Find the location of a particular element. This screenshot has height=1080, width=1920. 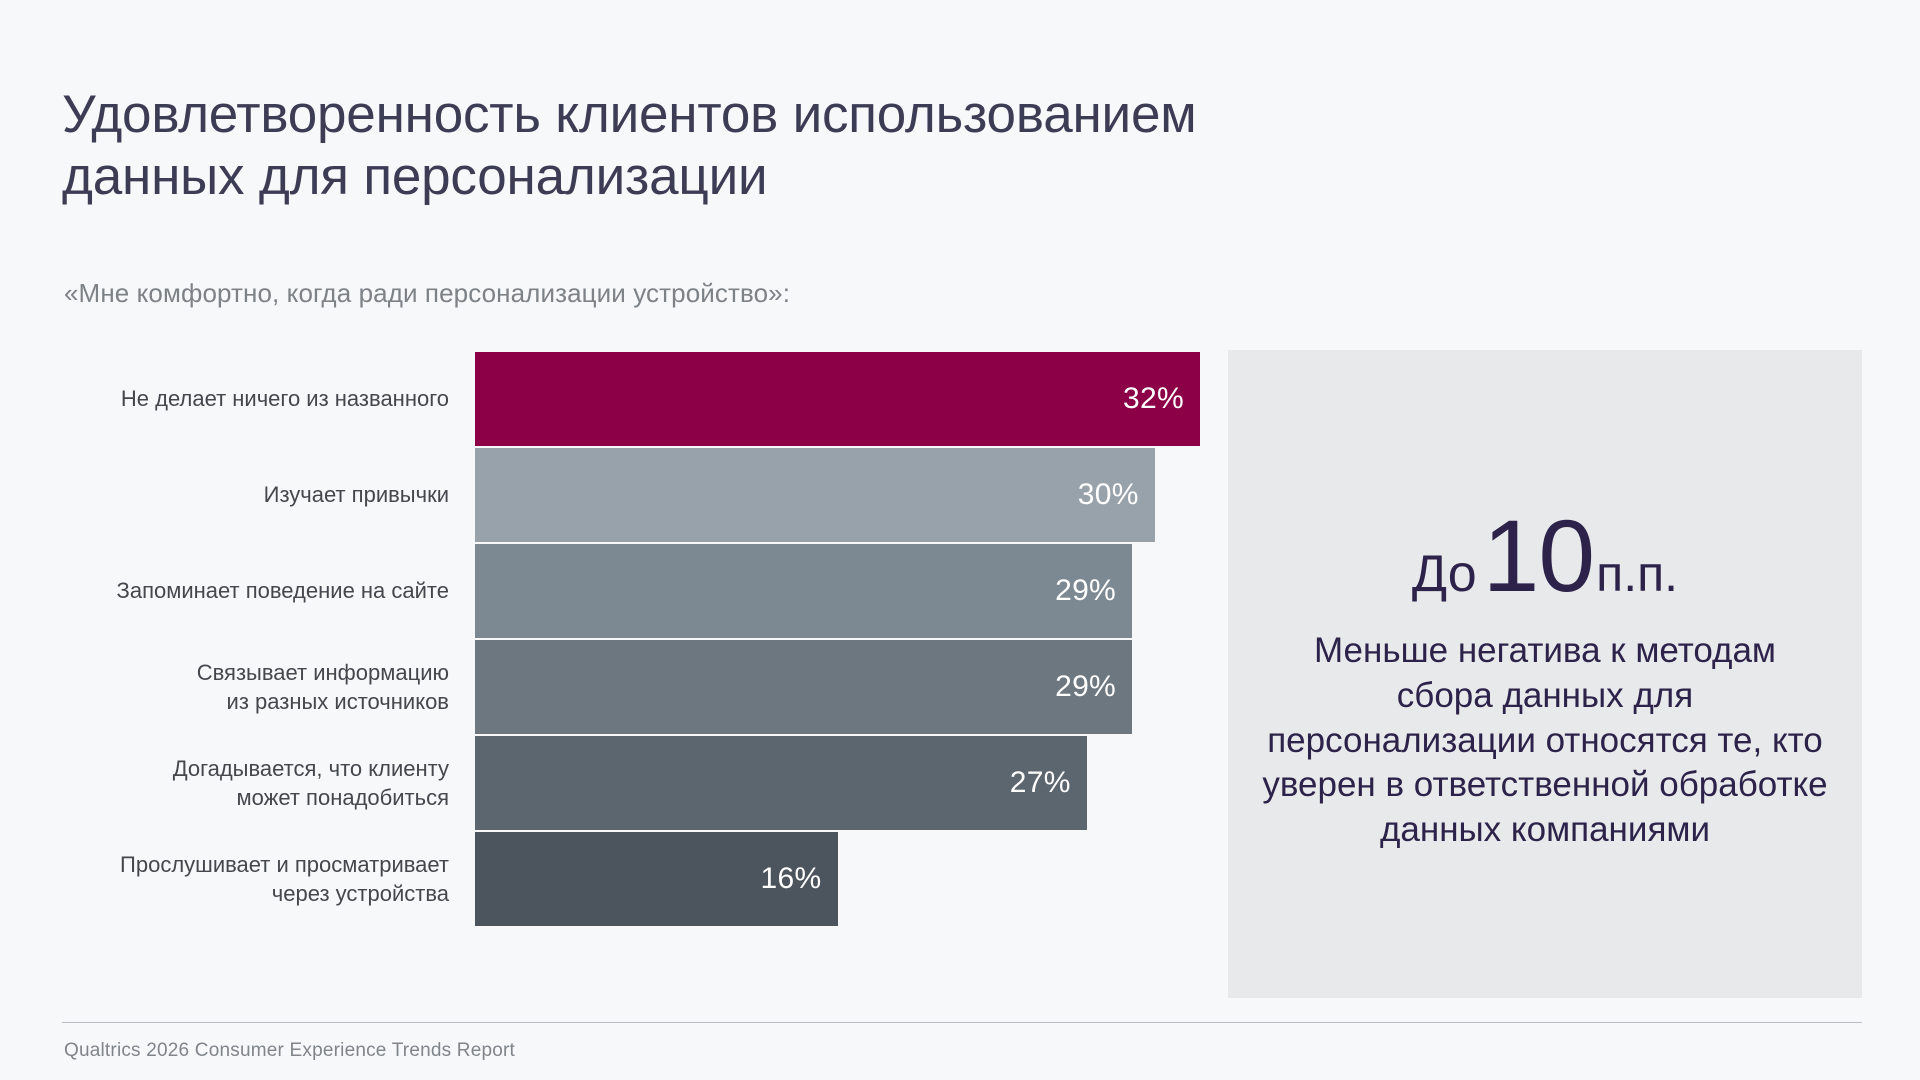

chart-row: Не делает ничего из названного 32% is located at coordinates (600, 399).